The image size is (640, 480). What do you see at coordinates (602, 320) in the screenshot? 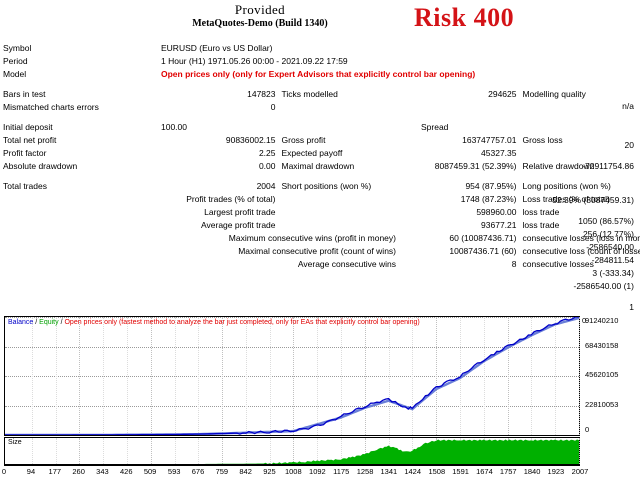
I see `y-tick-label: 91240210` at bounding box center [602, 320].